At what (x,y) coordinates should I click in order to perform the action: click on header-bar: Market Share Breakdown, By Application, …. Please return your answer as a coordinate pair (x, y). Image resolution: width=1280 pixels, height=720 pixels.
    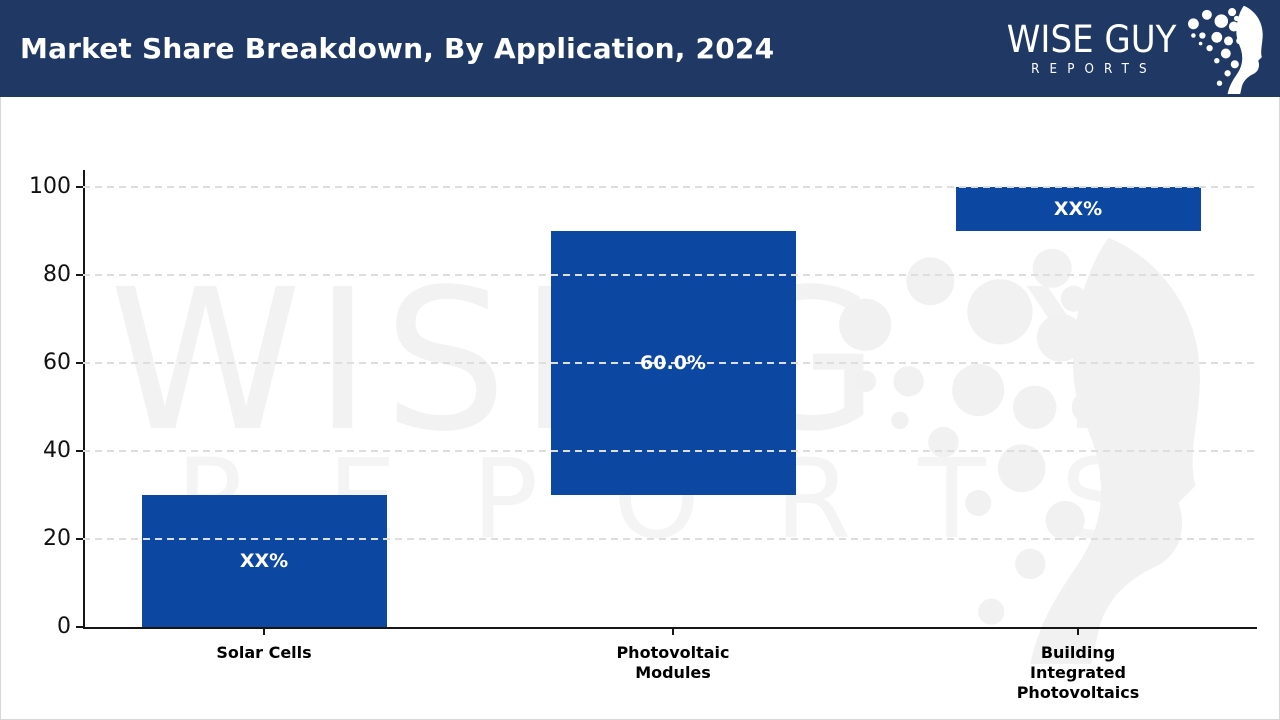
    Looking at the image, I should click on (640, 48).